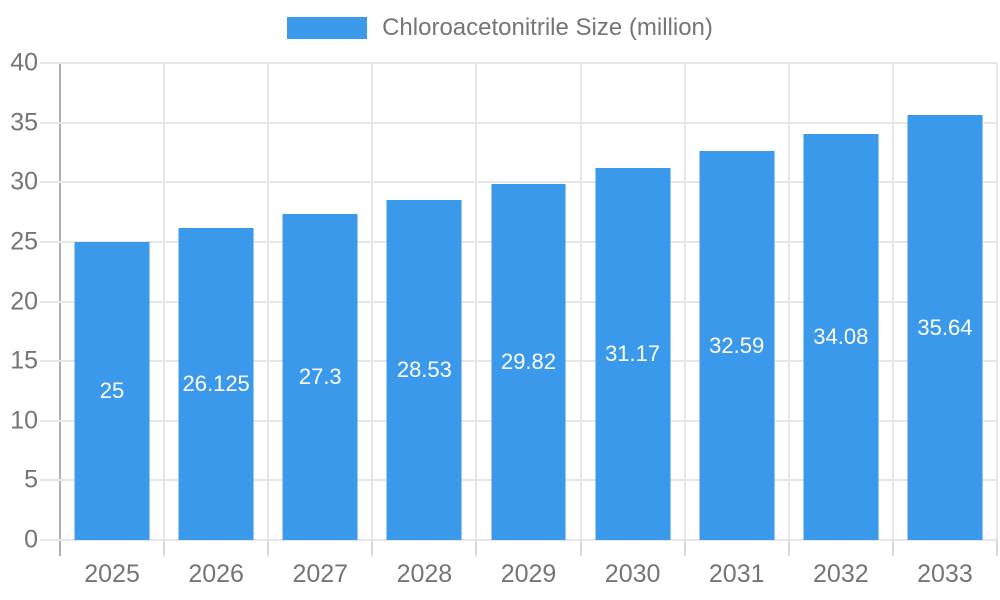 The height and width of the screenshot is (600, 1000). I want to click on bar-value-label: 27.3, so click(320, 377).